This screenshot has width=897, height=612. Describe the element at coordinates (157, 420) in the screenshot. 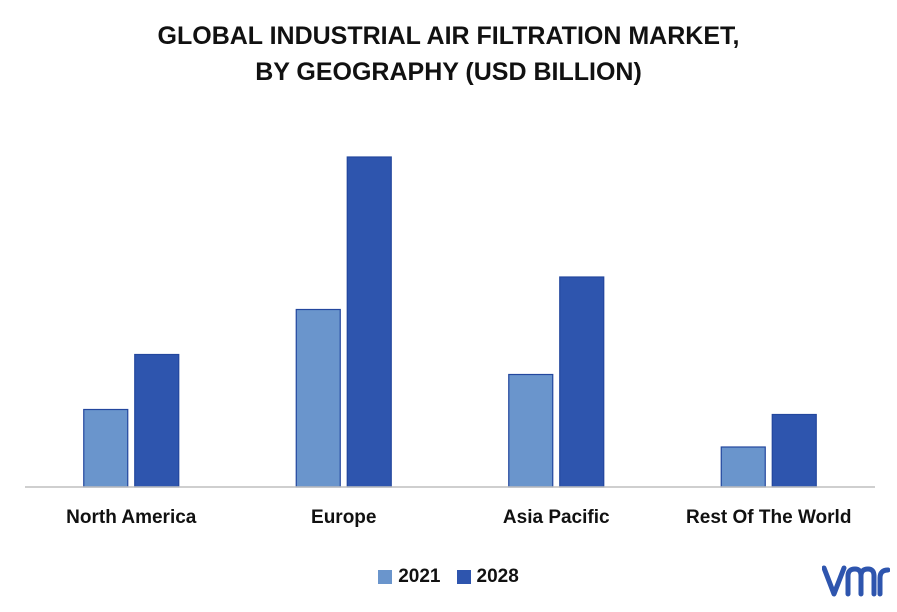

I see `bar-2028-north-america` at that location.